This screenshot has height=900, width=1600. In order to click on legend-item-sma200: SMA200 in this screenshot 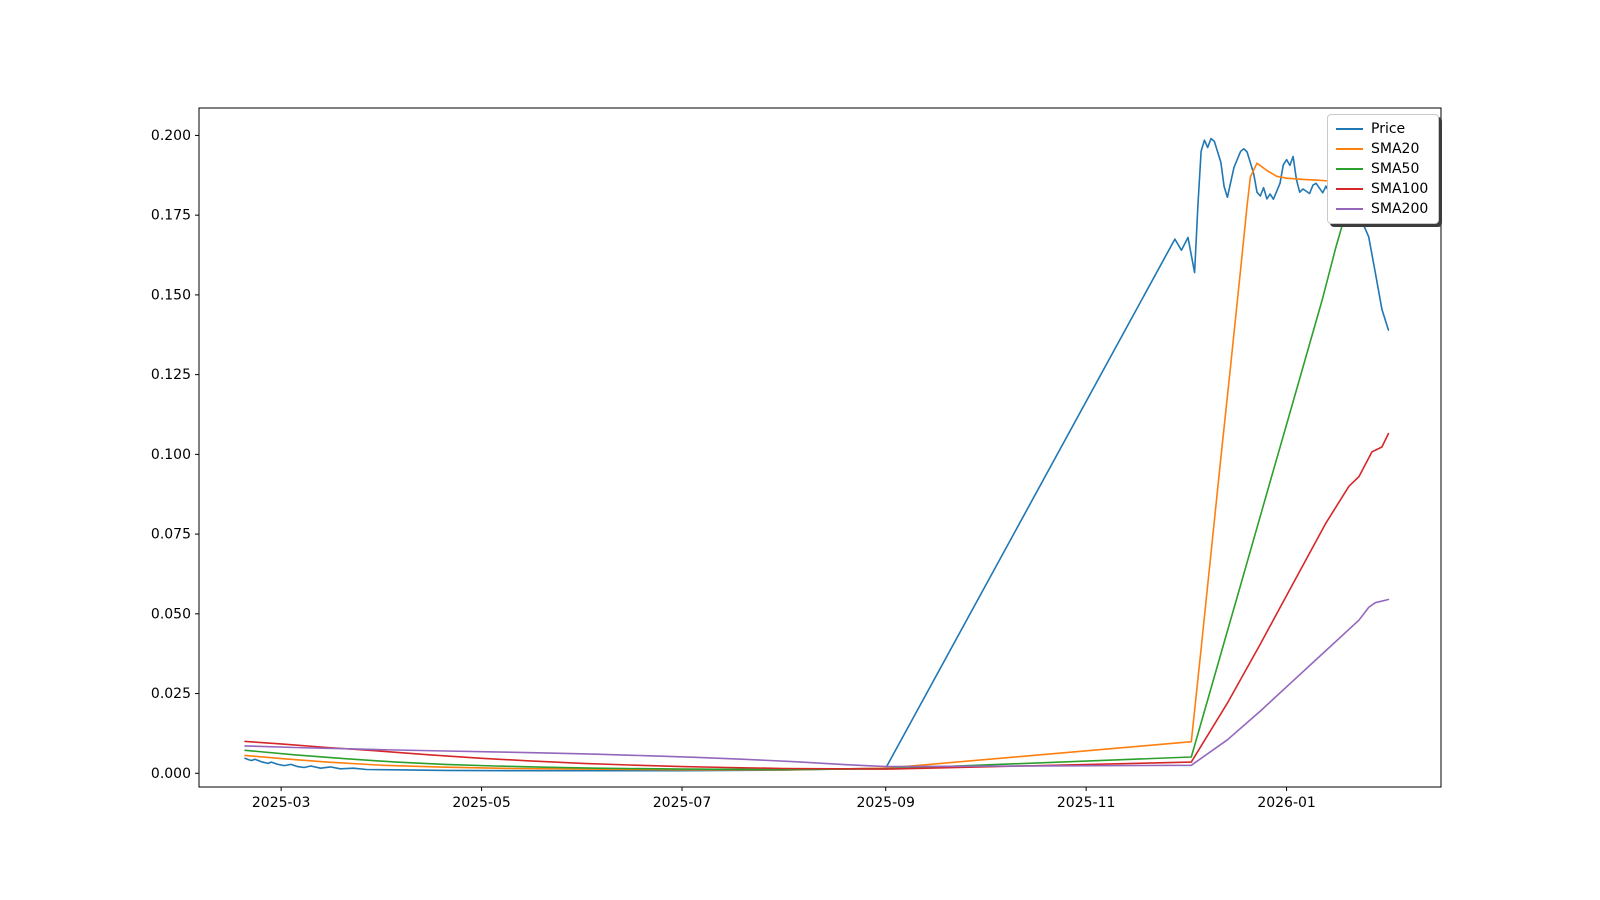, I will do `click(1383, 209)`.